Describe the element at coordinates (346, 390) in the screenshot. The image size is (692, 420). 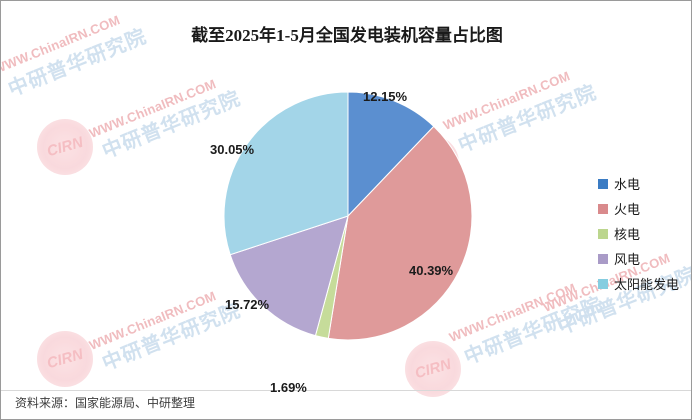
I see `footer-divider` at that location.